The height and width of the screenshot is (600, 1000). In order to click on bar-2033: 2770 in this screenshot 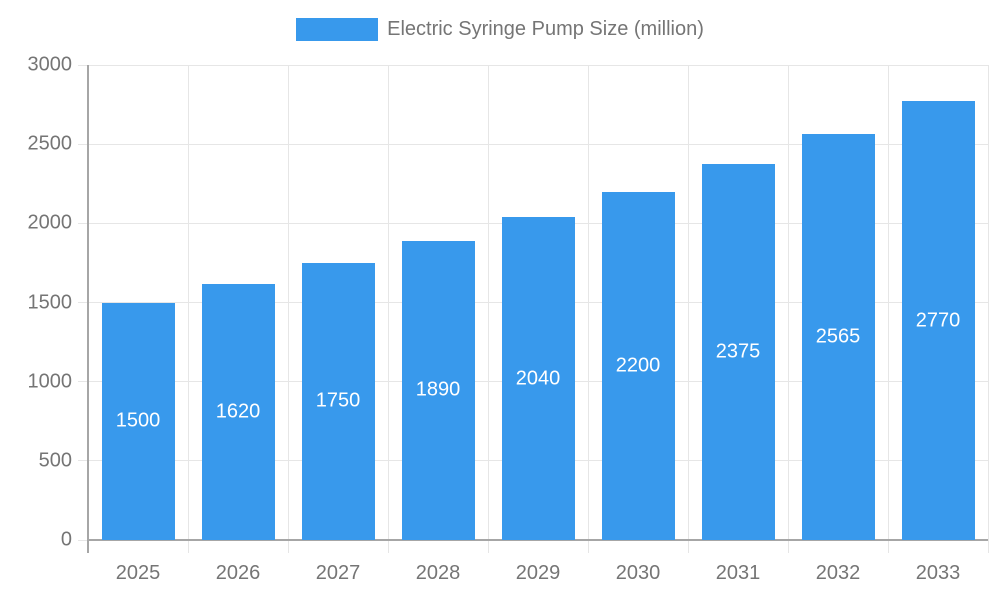, I will do `click(938, 320)`.